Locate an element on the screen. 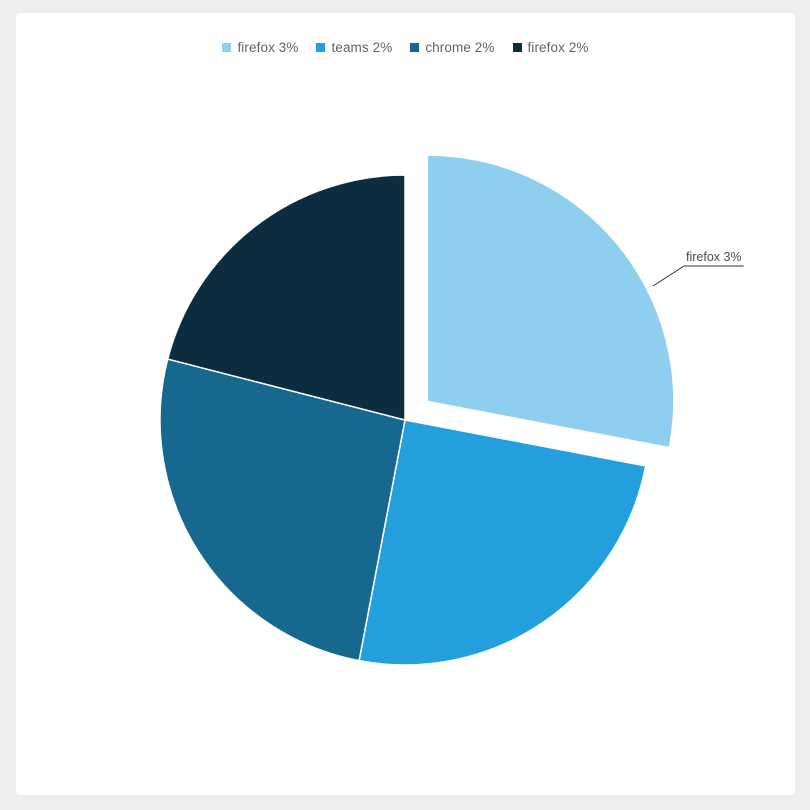 This screenshot has height=810, width=810. legend-label-firefox-3: firefox 3% is located at coordinates (268, 47).